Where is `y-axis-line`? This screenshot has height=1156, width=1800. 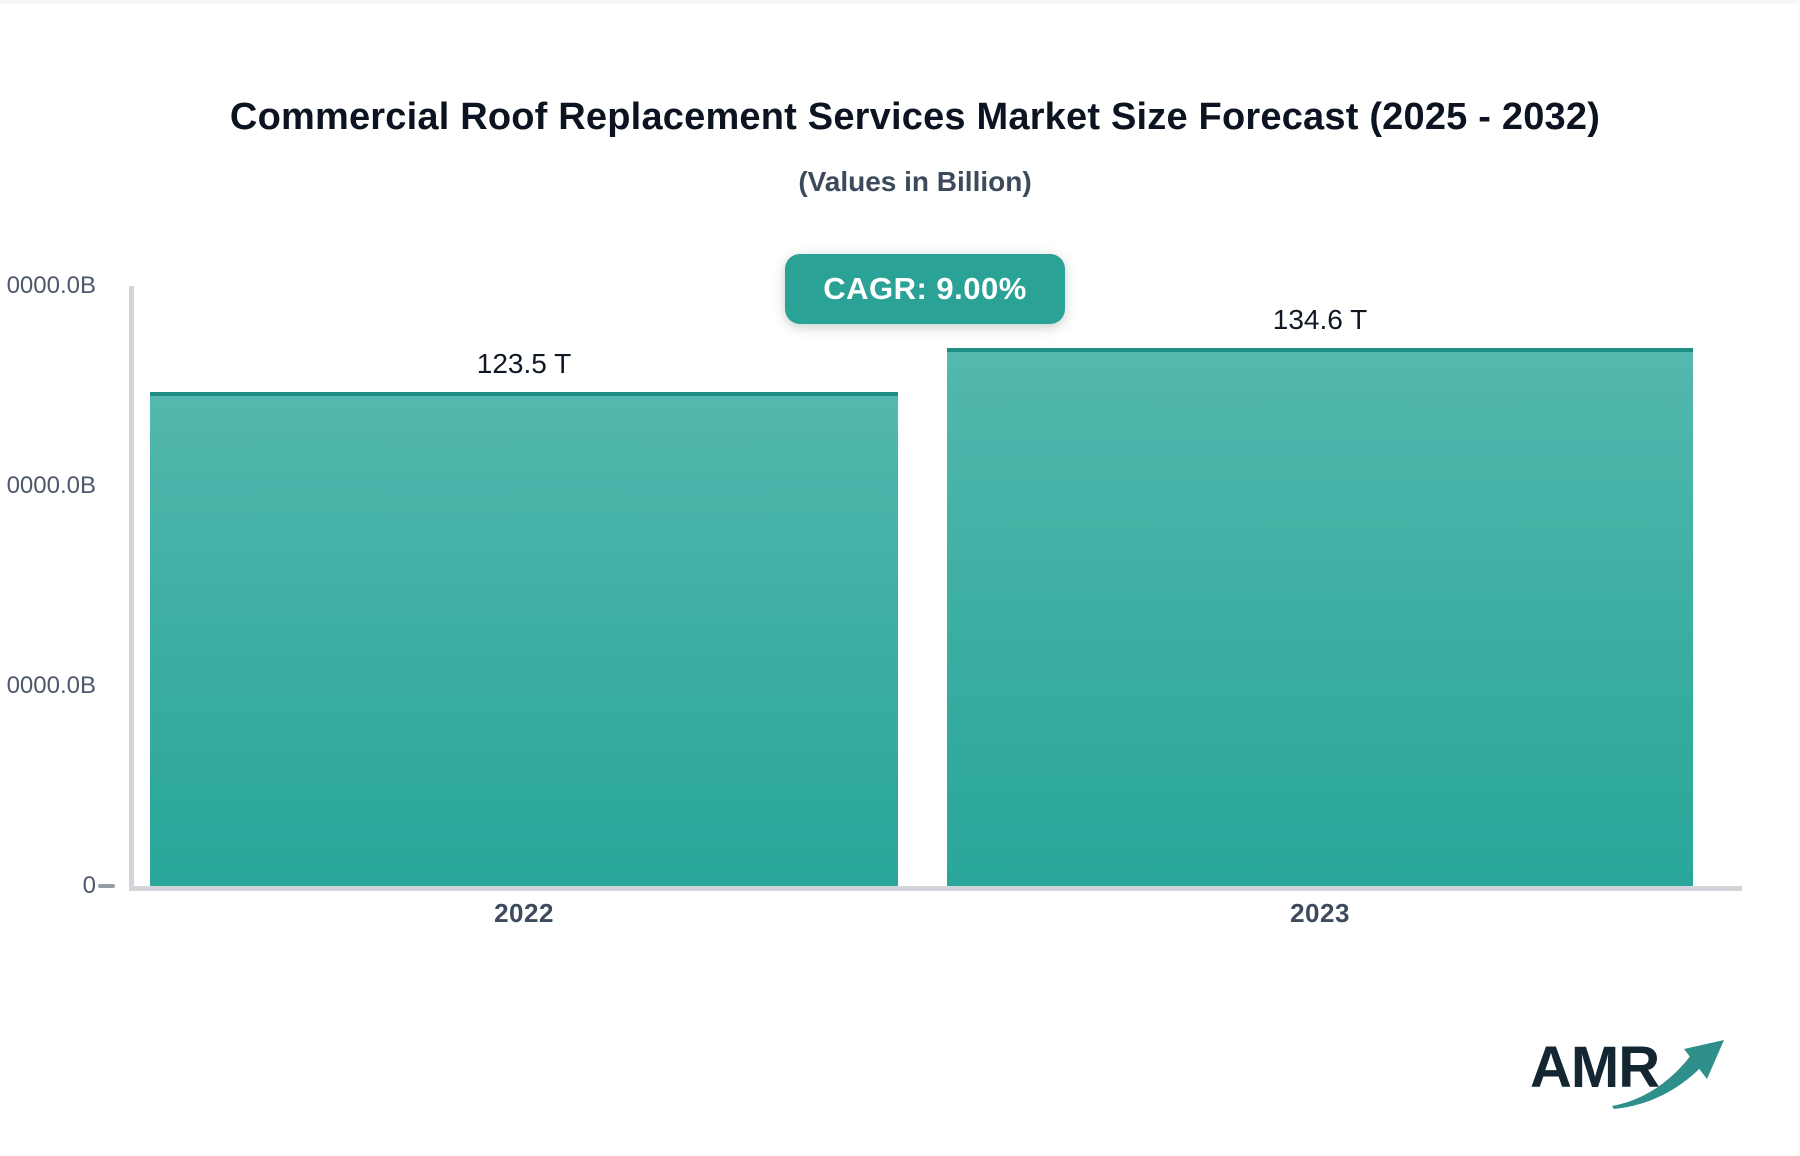 y-axis-line is located at coordinates (131, 588).